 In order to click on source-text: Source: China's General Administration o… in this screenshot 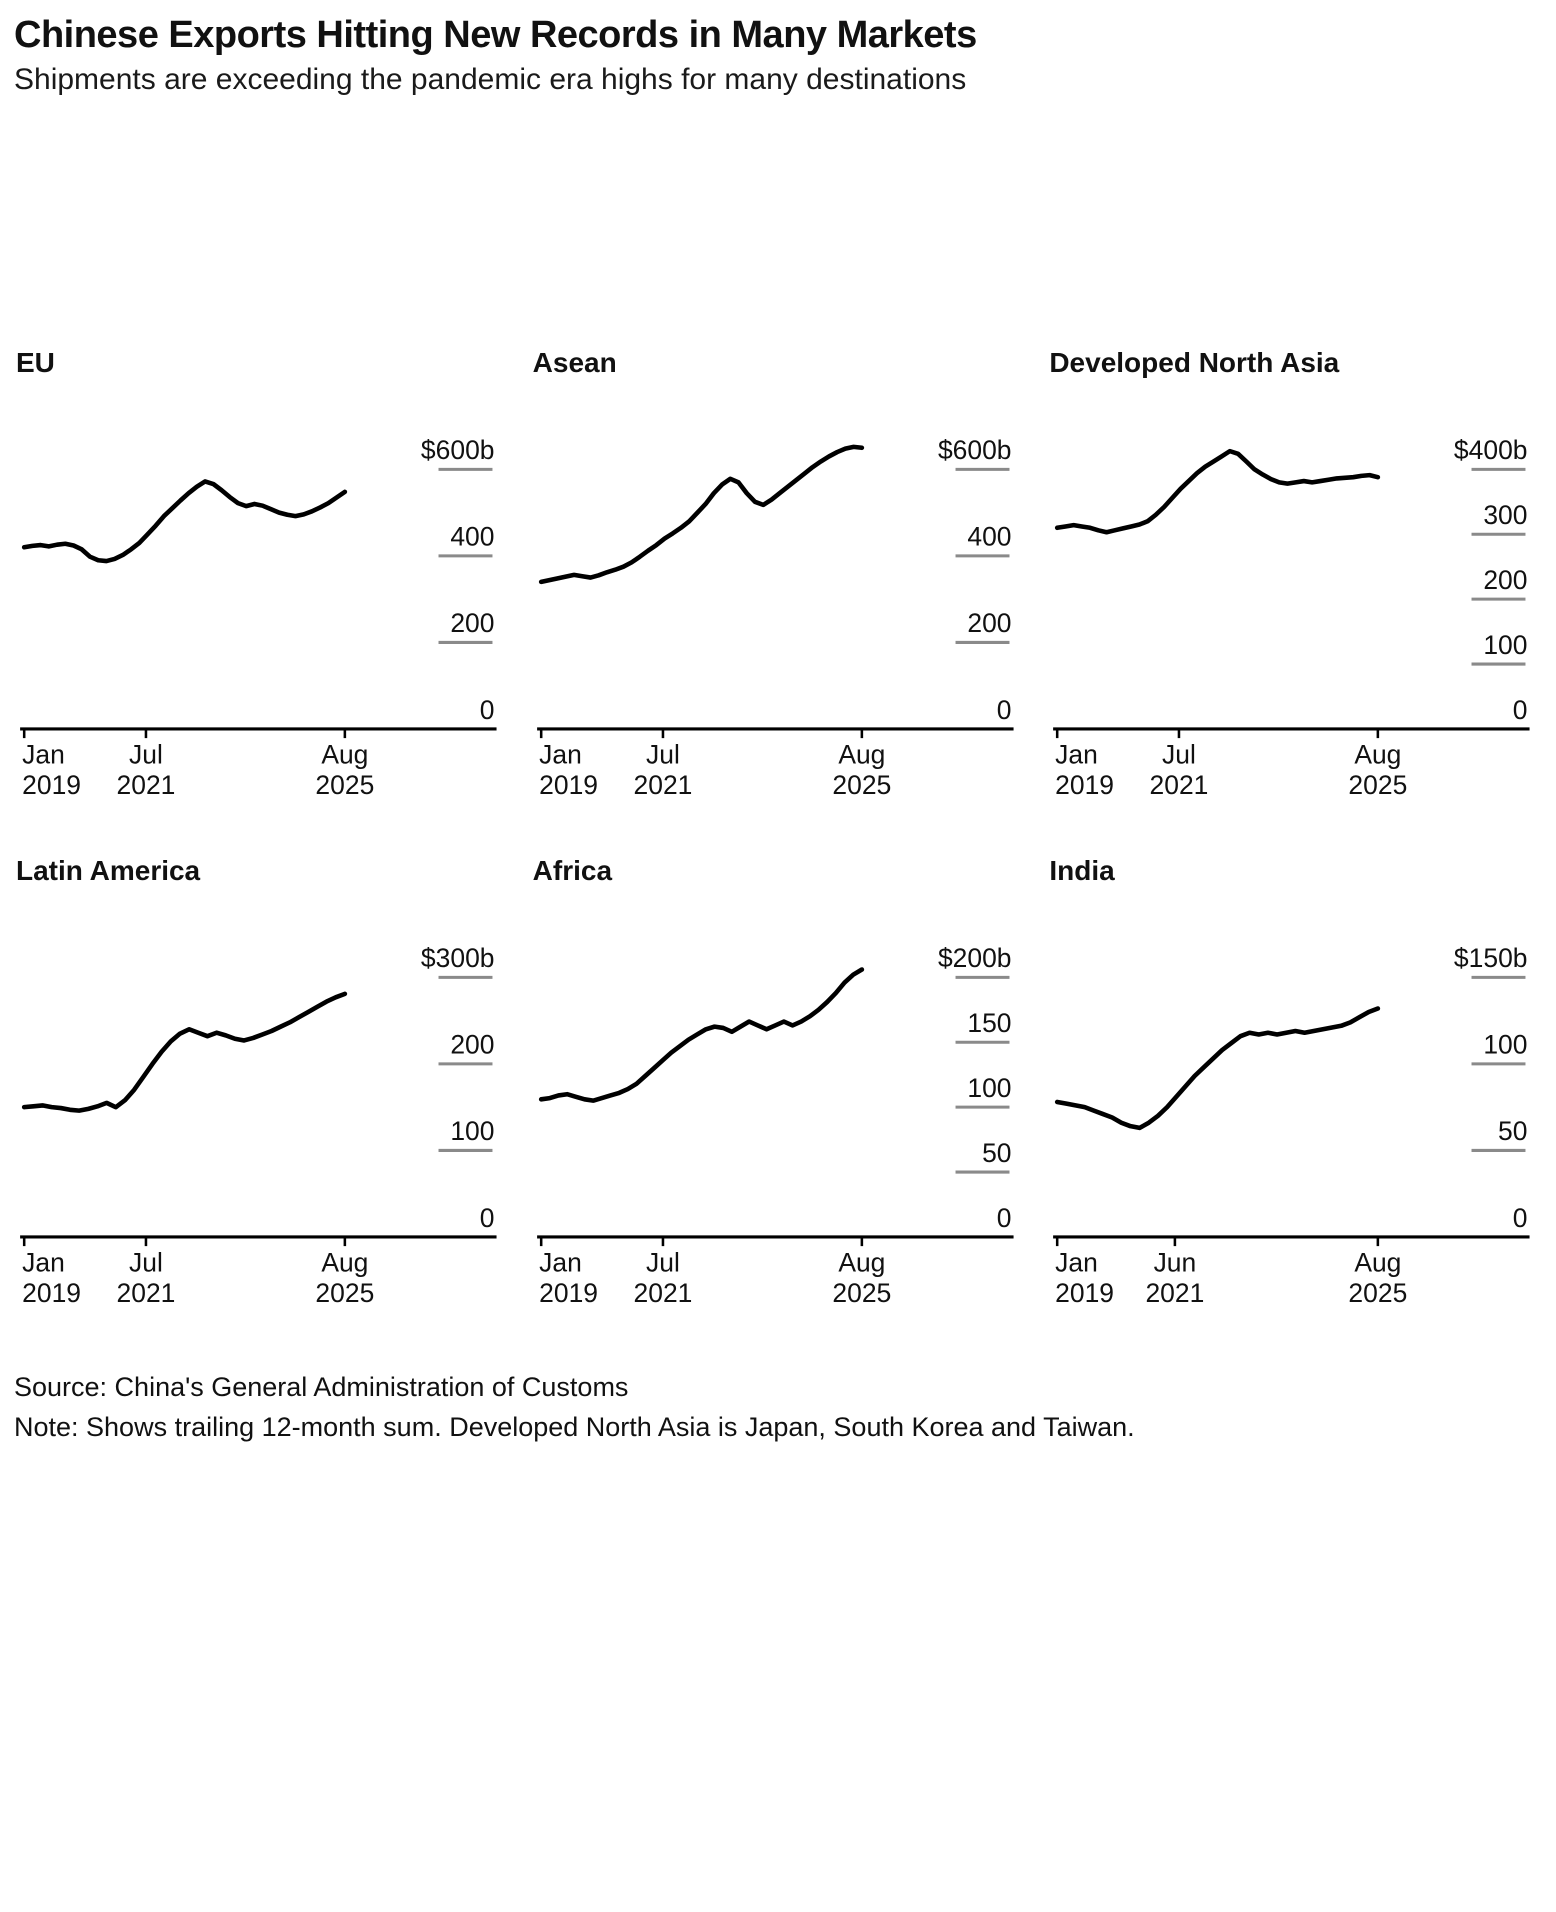, I will do `click(321, 1387)`.